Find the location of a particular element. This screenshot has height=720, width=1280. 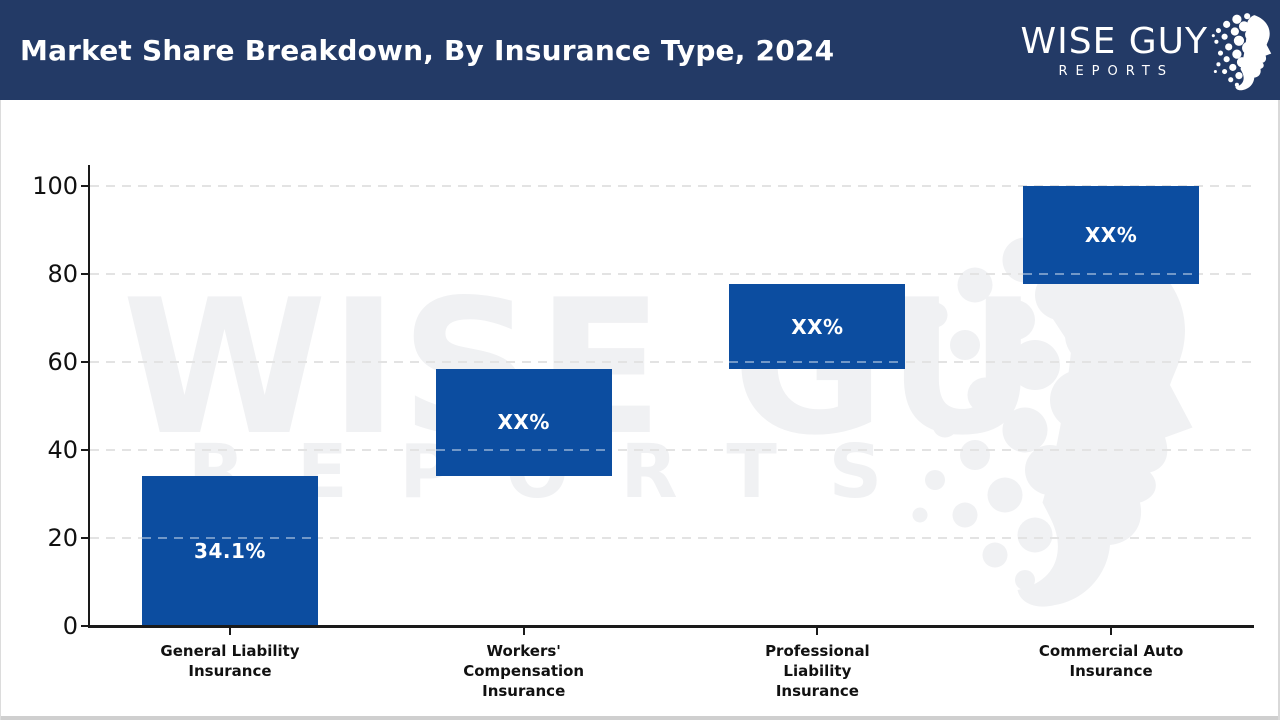

bar-value-label-3: XX% is located at coordinates (817, 326).